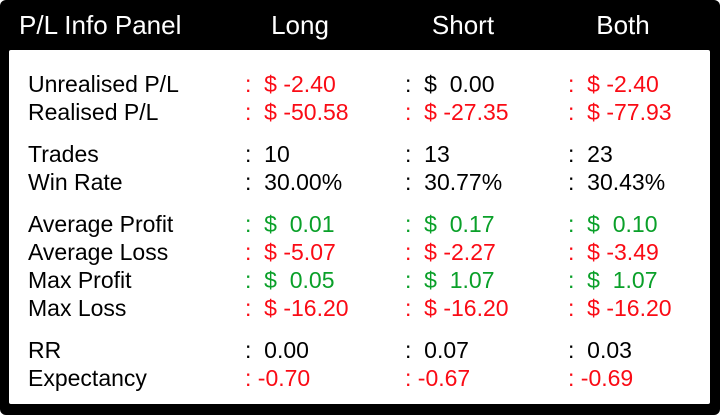  What do you see at coordinates (87, 378) in the screenshot?
I see `row-label: Expectancy` at bounding box center [87, 378].